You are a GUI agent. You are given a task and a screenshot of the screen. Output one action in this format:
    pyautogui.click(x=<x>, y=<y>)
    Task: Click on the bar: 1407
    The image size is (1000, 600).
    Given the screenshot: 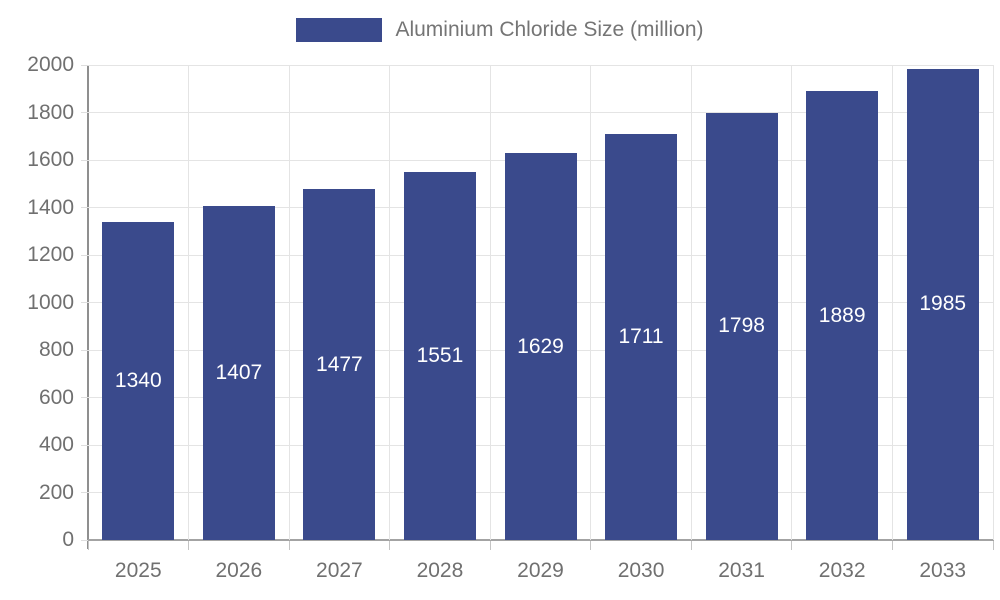 What is the action you would take?
    pyautogui.click(x=238, y=372)
    